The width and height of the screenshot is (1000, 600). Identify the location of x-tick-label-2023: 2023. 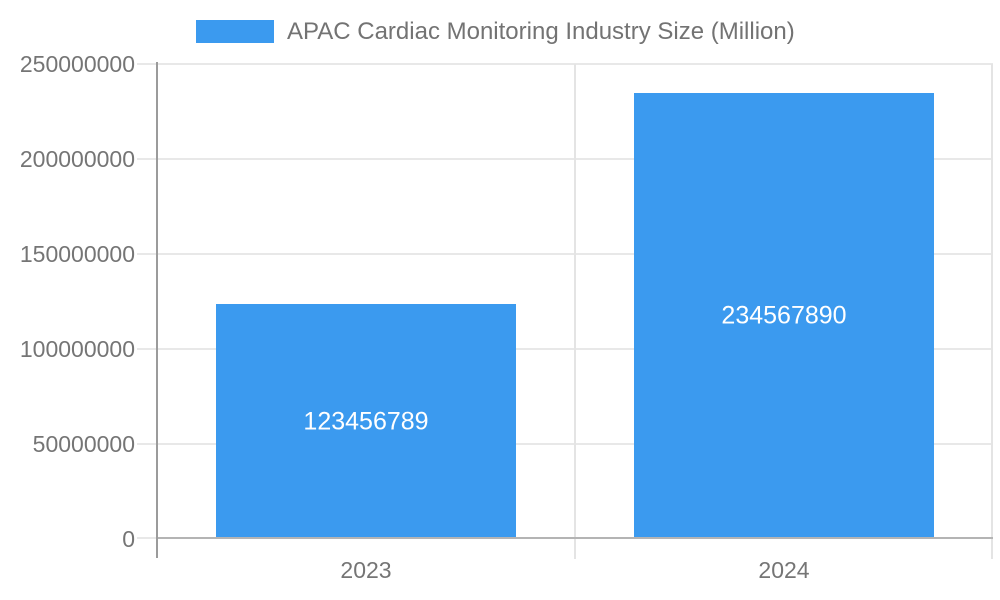
(366, 570).